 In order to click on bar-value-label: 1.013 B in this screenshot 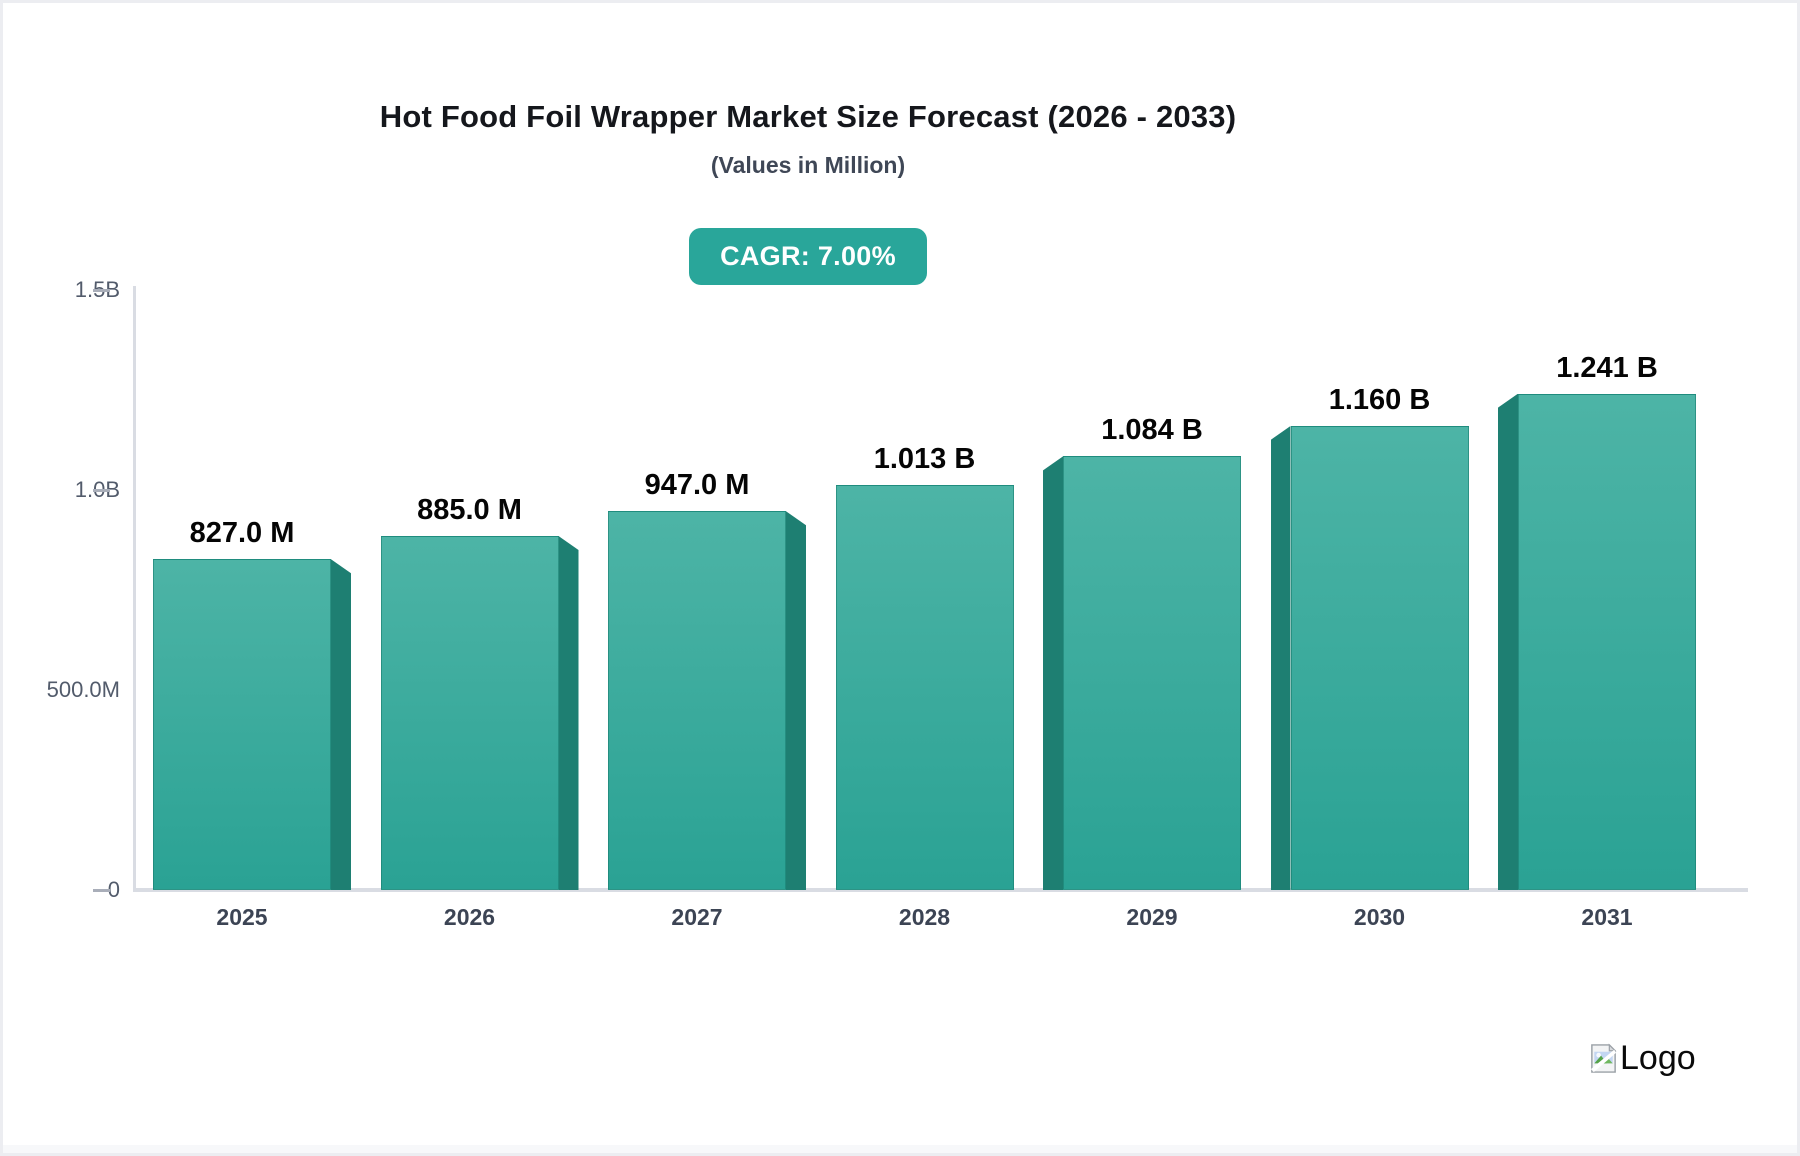, I will do `click(924, 458)`.